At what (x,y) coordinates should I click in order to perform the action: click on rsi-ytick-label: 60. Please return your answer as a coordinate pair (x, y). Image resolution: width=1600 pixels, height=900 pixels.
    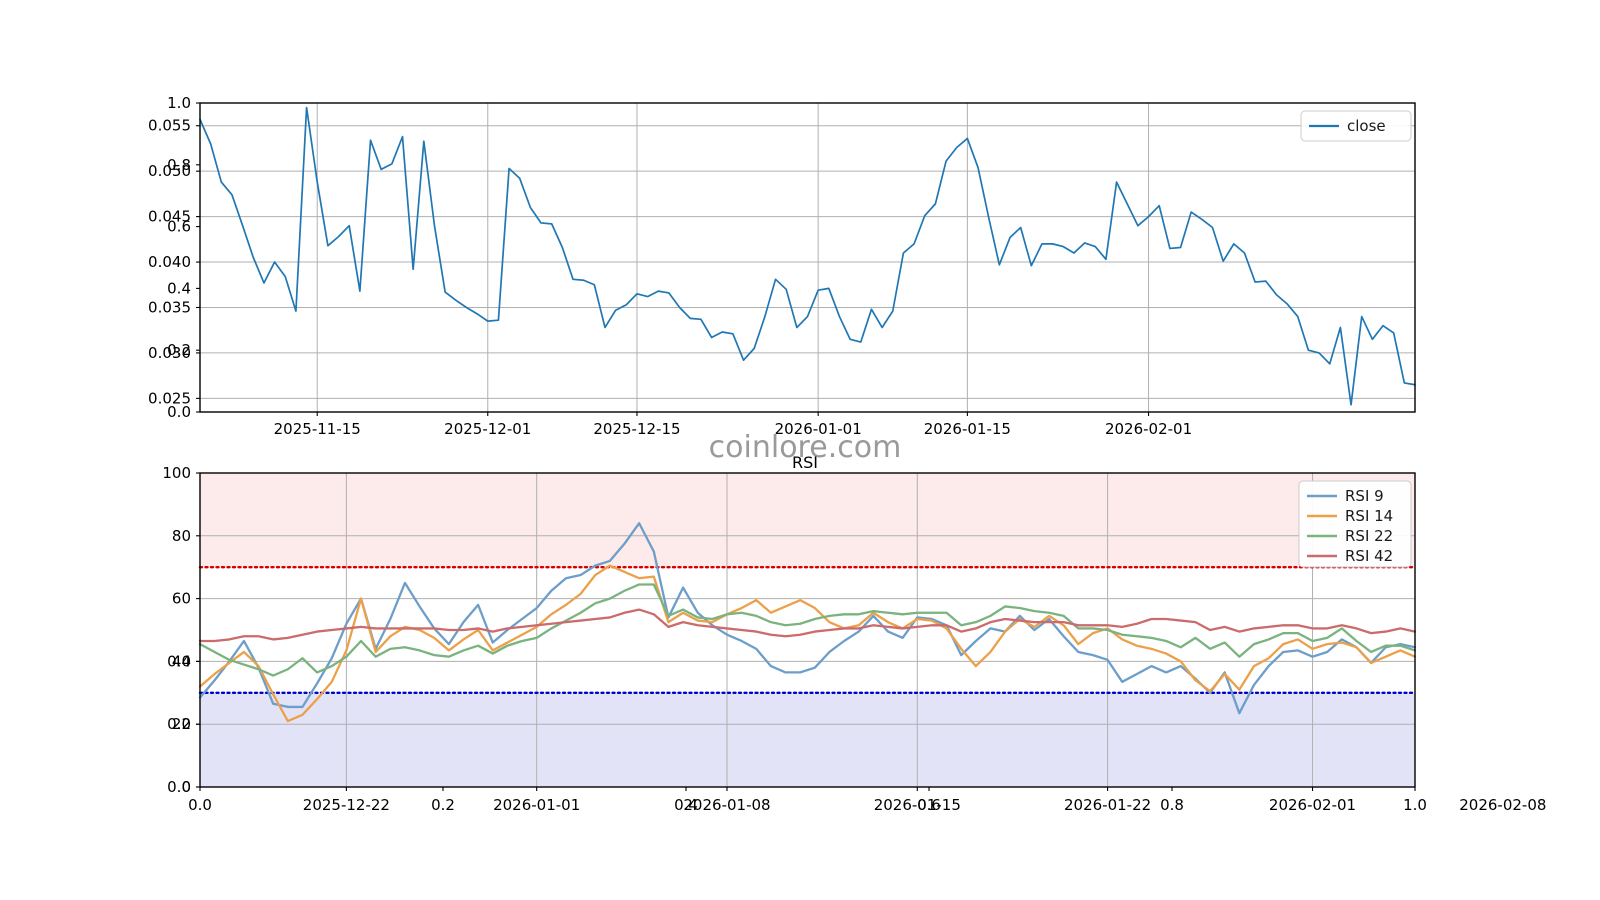
    Looking at the image, I should click on (181, 599).